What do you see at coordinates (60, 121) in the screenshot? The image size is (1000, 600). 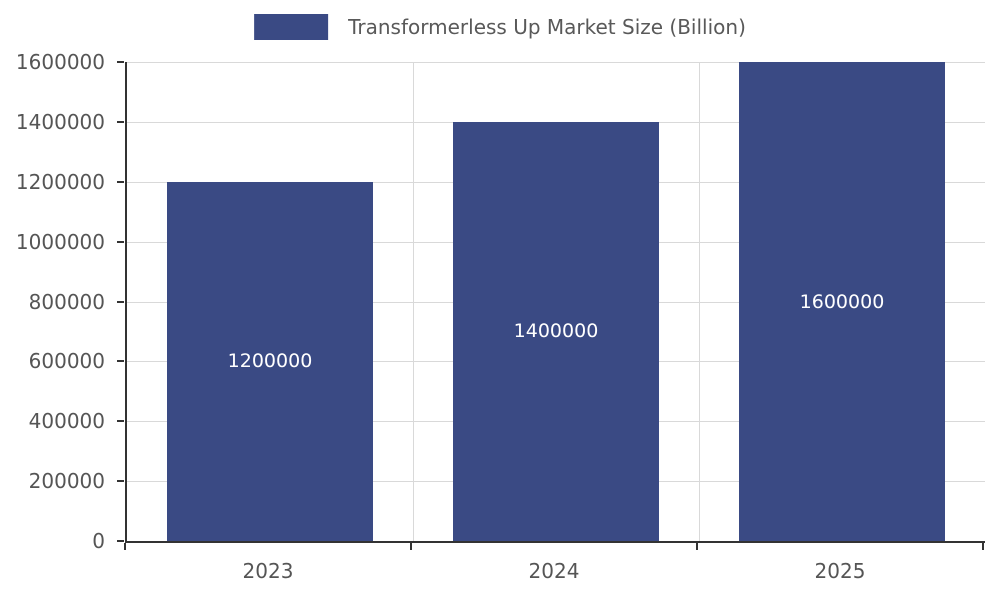 I see `y-tick-label: 1400000` at bounding box center [60, 121].